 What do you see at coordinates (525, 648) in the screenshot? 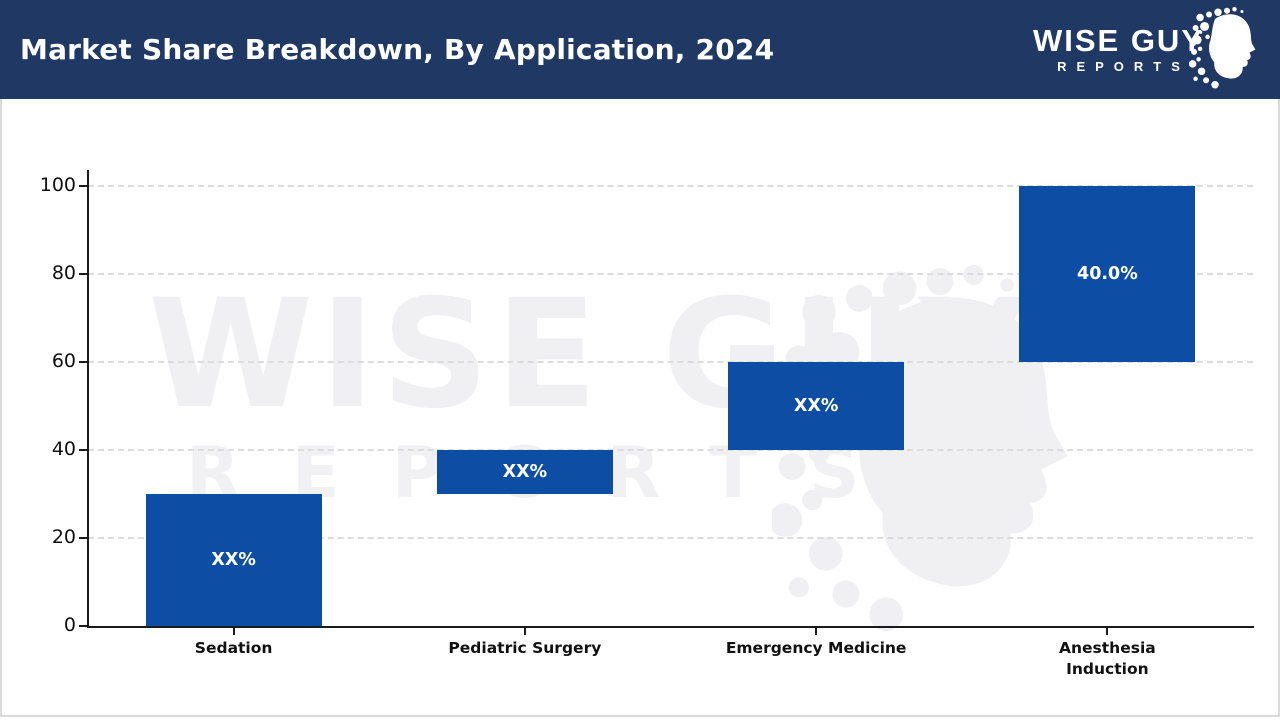
I see `category-label-pediatric-surgery: Pediatric Surgery` at bounding box center [525, 648].